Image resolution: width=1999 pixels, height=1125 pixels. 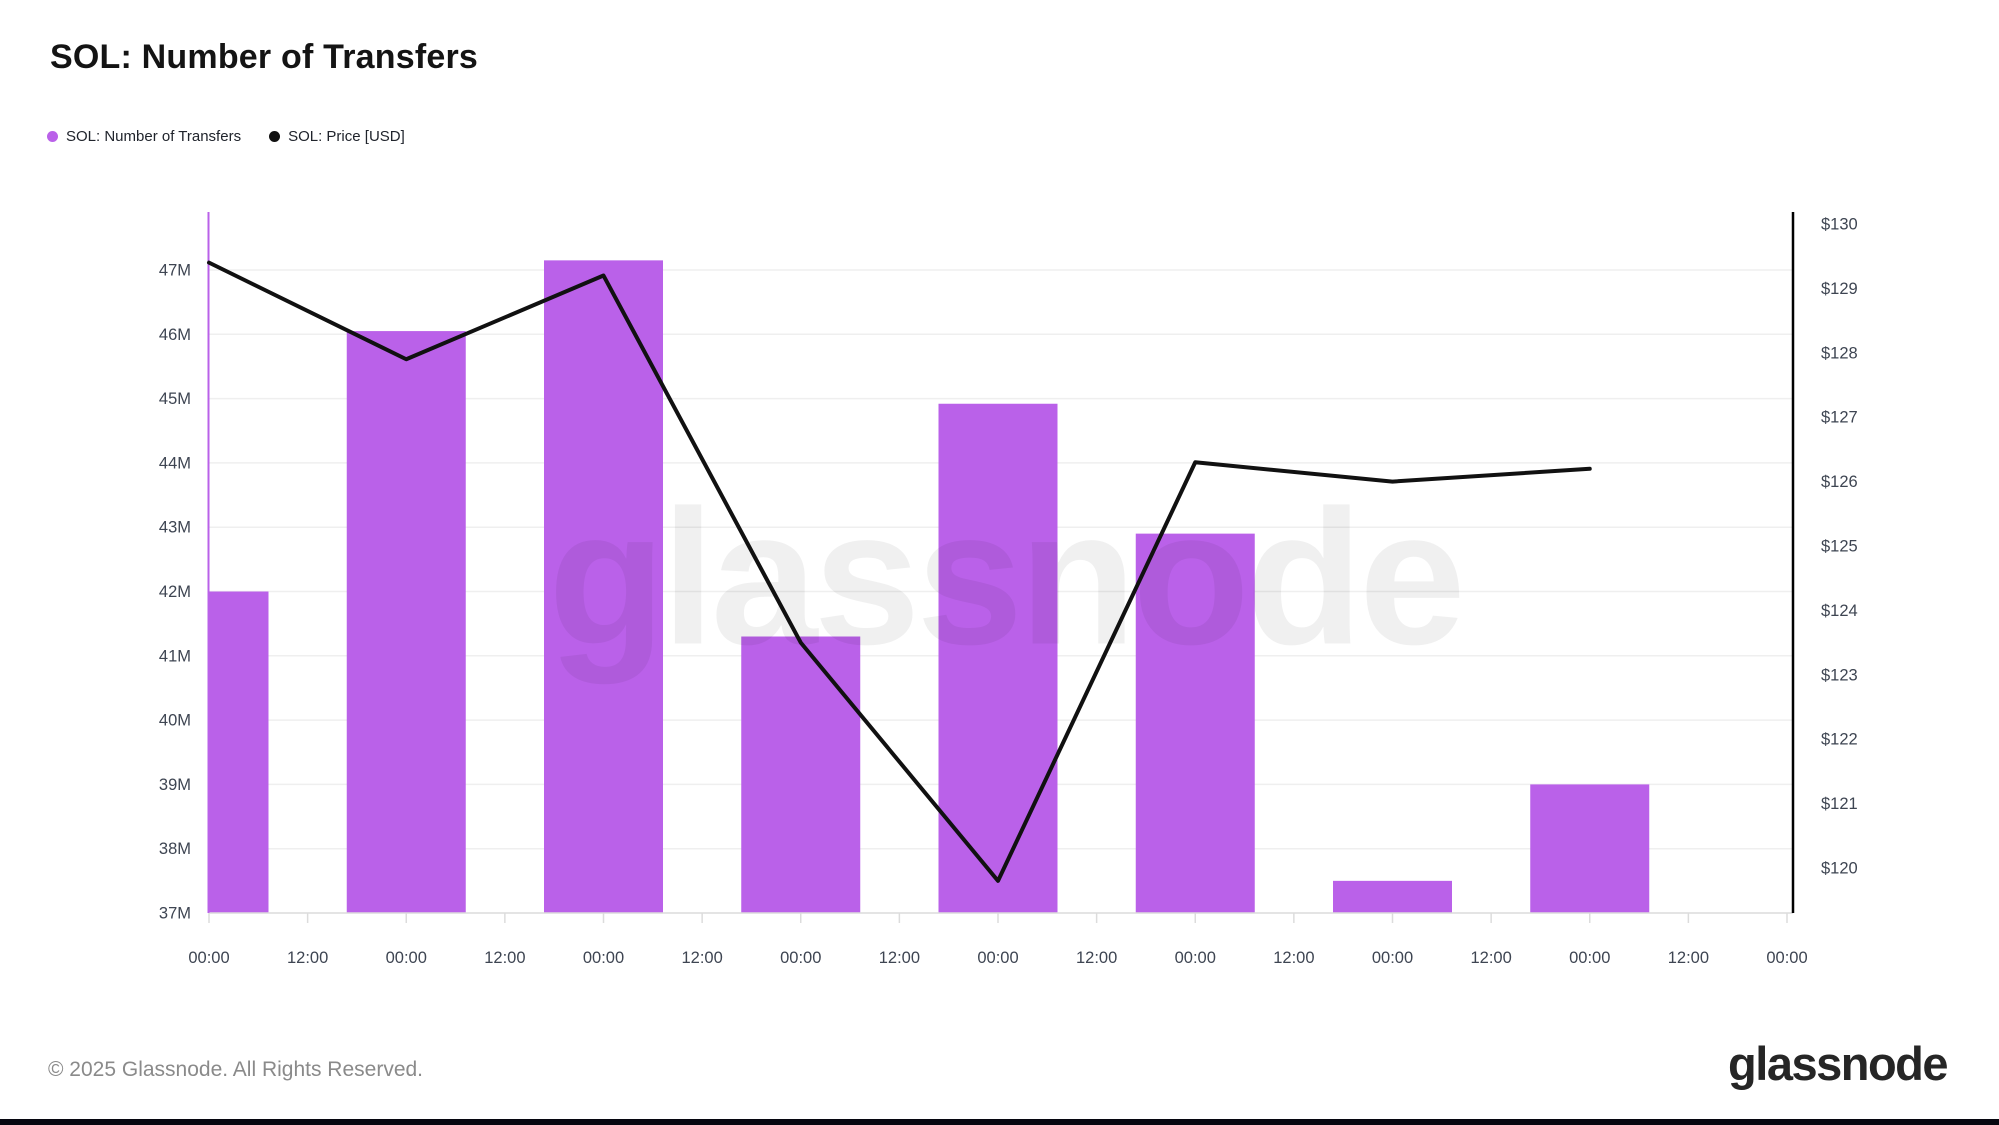 I want to click on right-axis-label: $120, so click(x=1839, y=869).